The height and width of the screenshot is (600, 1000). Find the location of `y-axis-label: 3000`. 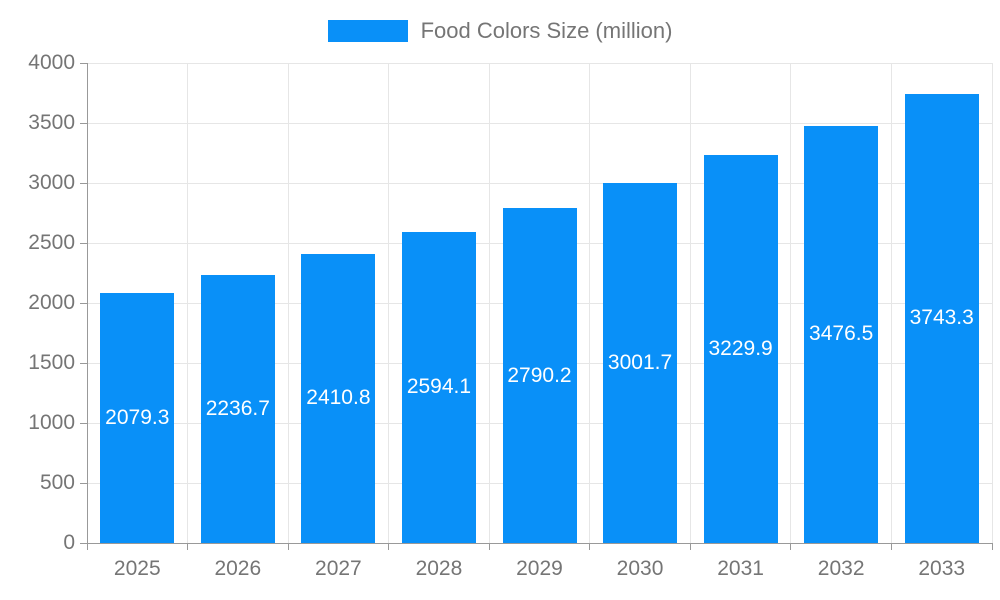

y-axis-label: 3000 is located at coordinates (51, 182).